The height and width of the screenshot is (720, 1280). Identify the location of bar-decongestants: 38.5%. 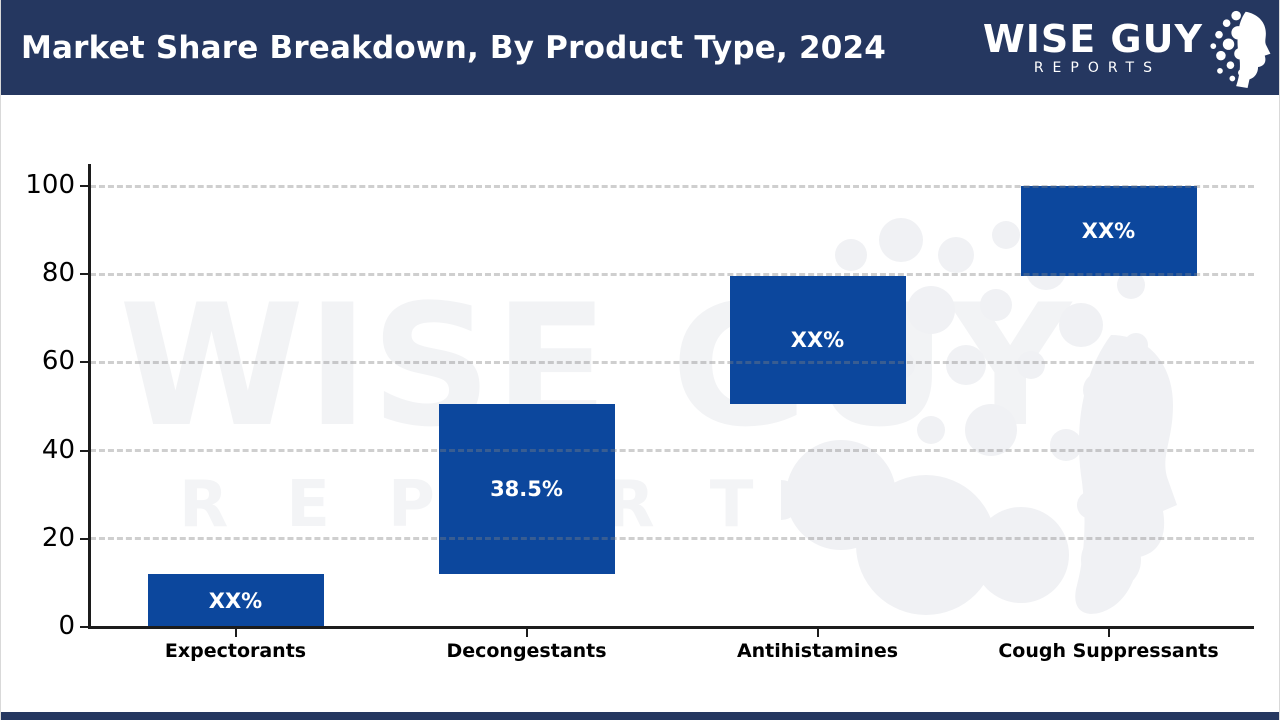
(526, 489).